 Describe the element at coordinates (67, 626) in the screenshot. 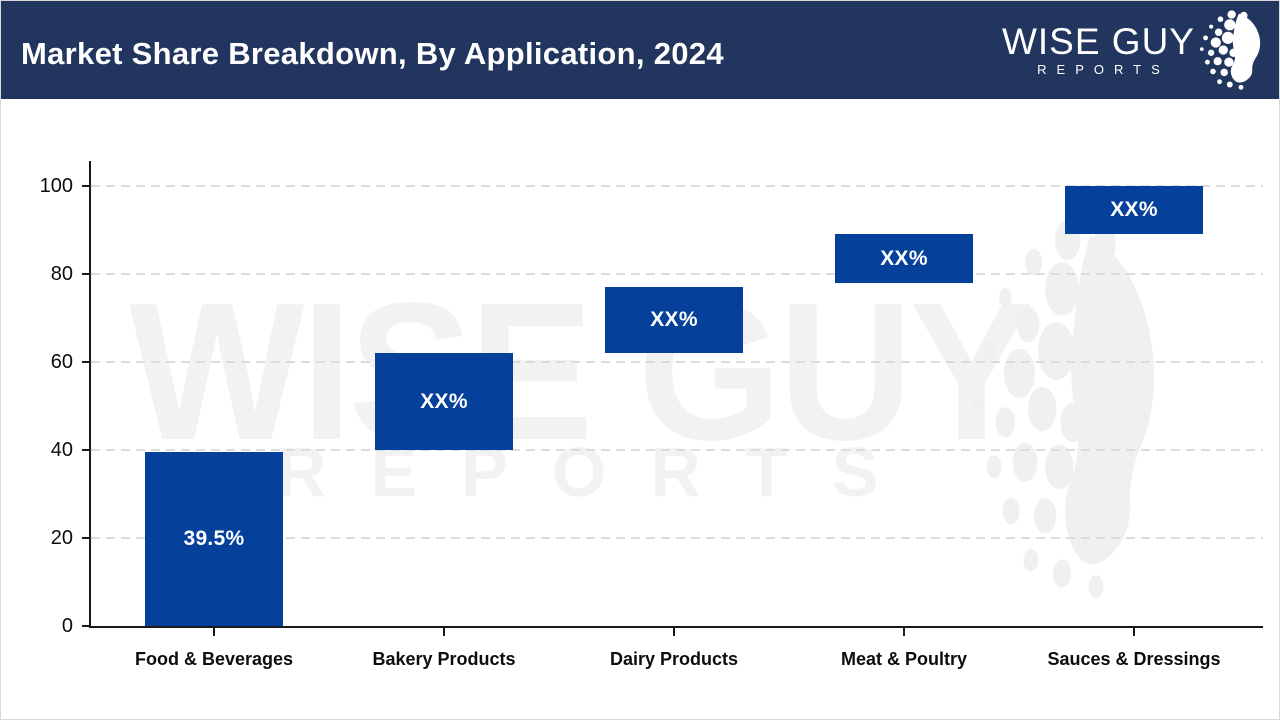

I see `y-axis-label: 0` at that location.